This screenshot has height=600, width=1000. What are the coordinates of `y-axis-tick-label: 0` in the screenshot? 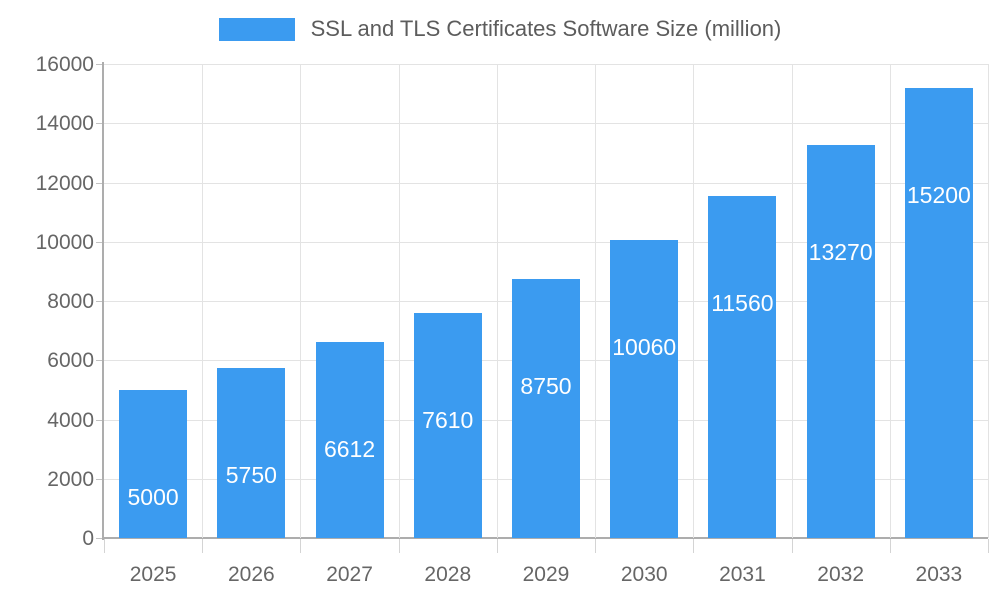 It's located at (88, 538).